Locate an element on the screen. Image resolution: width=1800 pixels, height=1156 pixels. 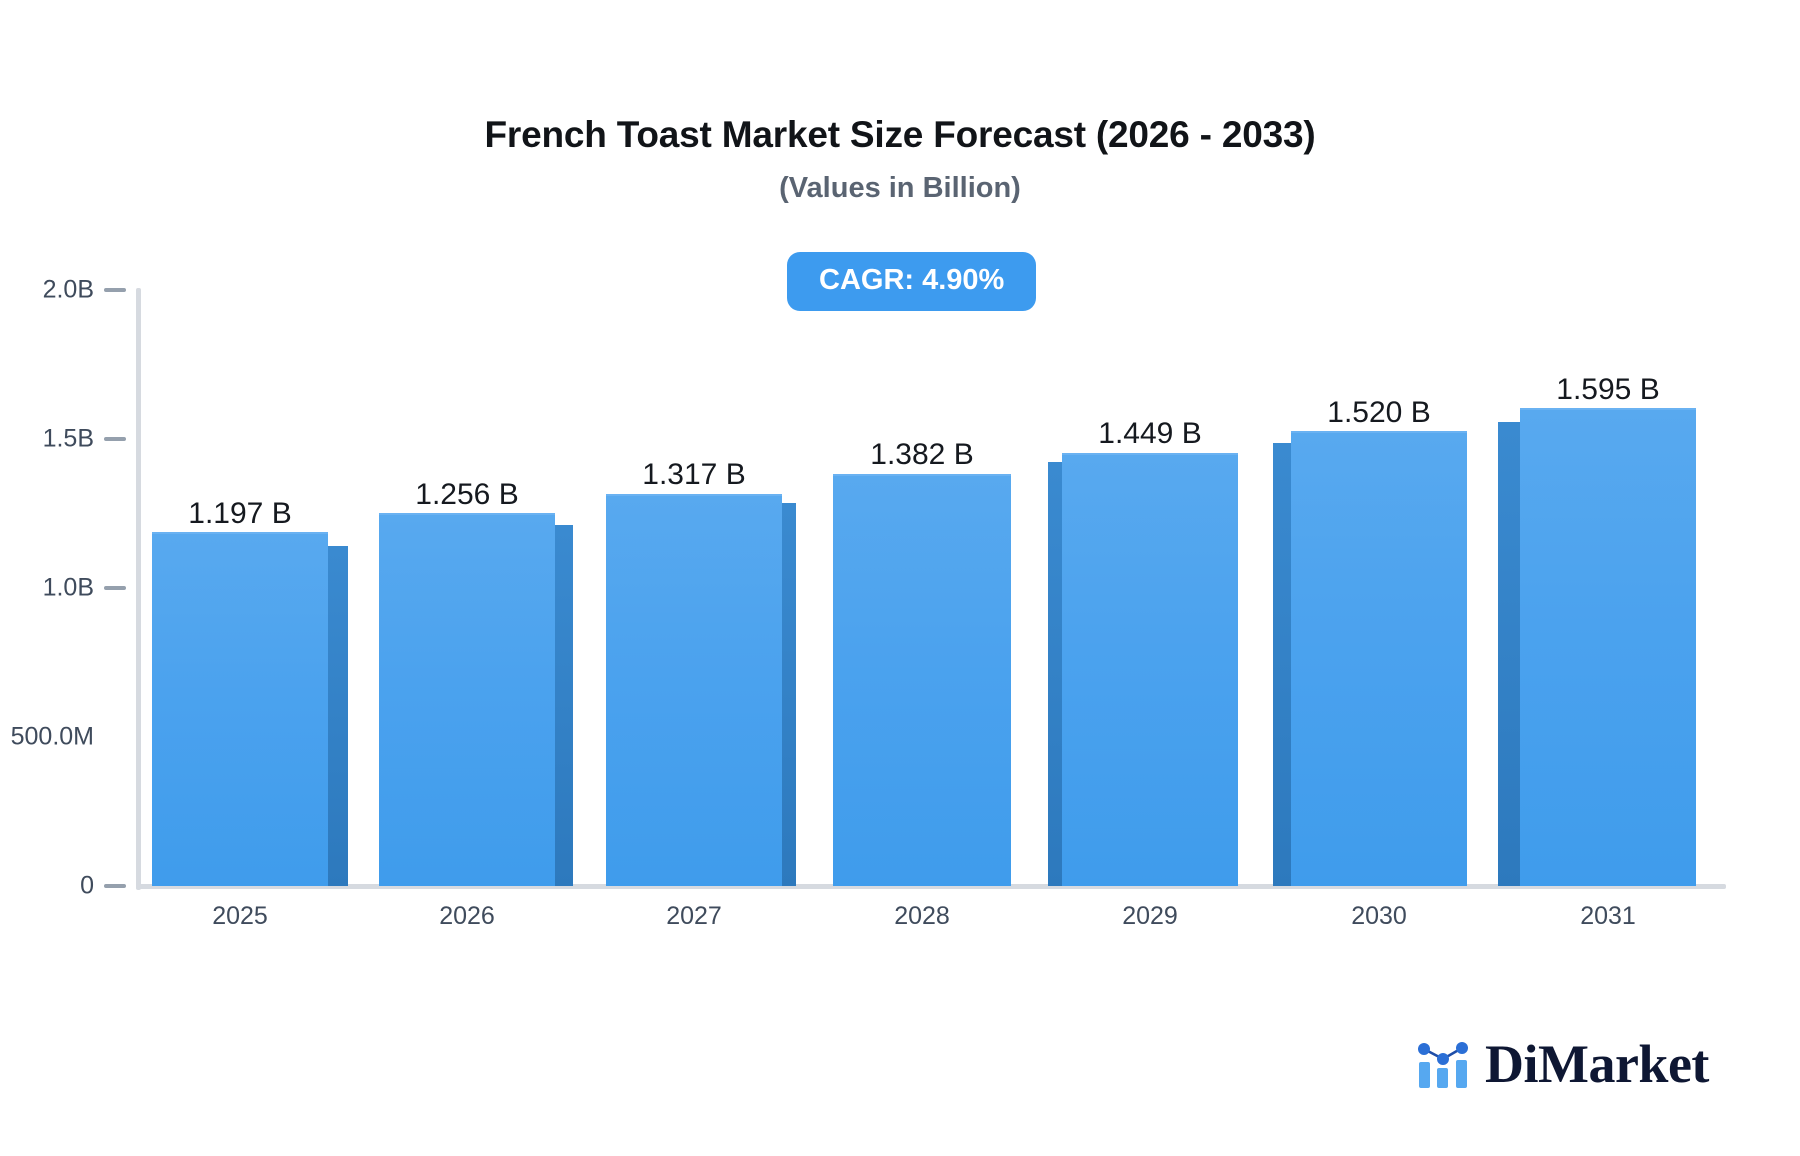
y-axis-tick-2b is located at coordinates (115, 290).